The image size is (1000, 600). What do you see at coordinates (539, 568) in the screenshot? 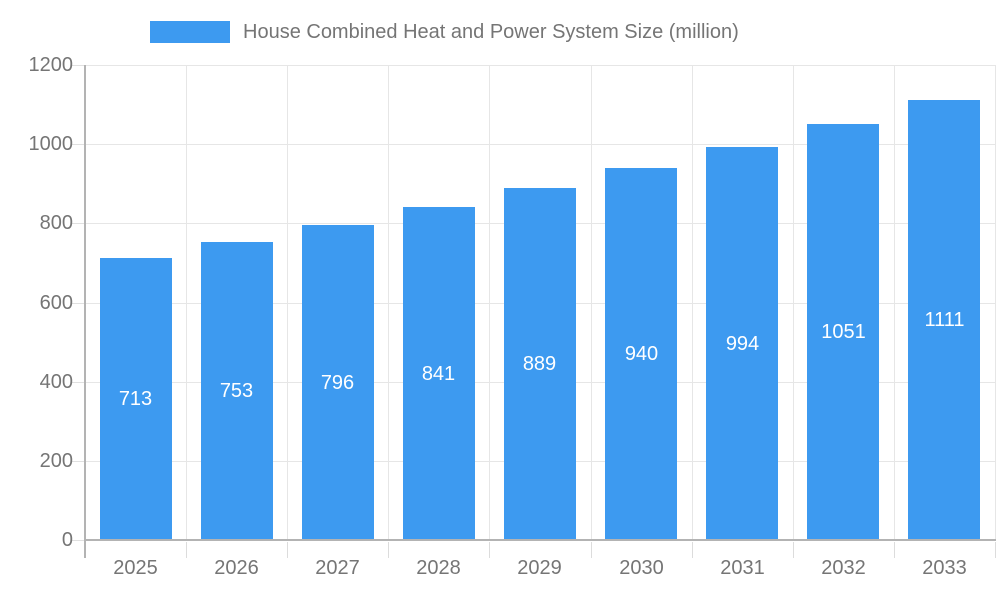
I see `x-tick-label: 2029` at bounding box center [539, 568].